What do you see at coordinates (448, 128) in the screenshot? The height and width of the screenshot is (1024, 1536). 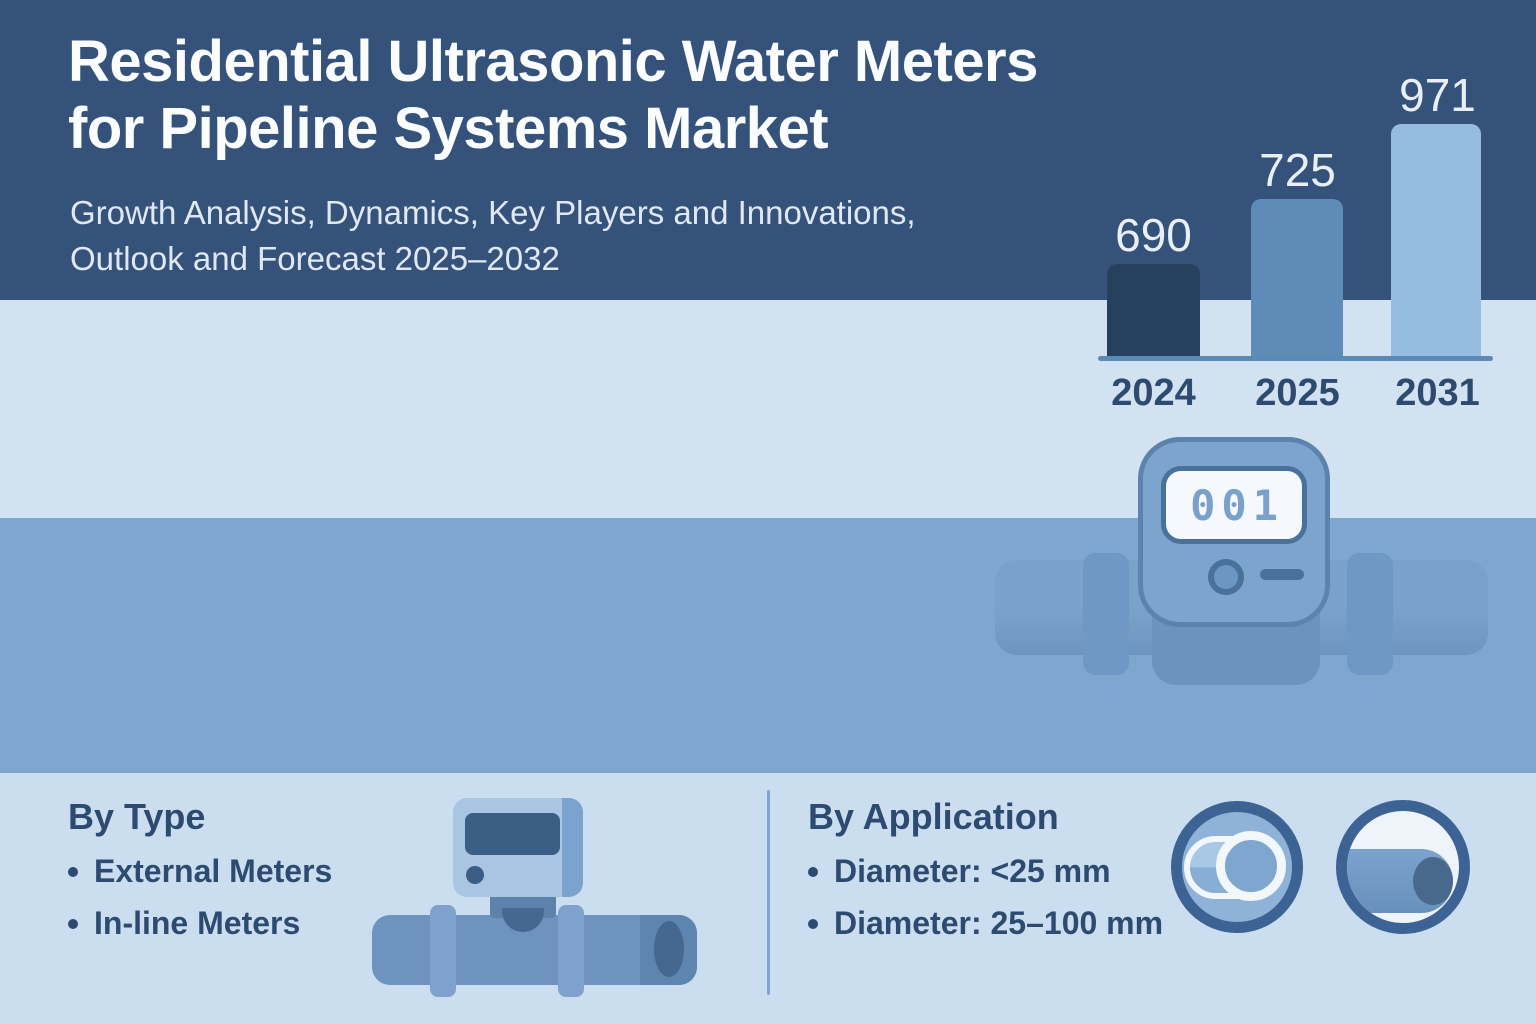 I see `page-title-line2: for Pipeline Systems Market` at bounding box center [448, 128].